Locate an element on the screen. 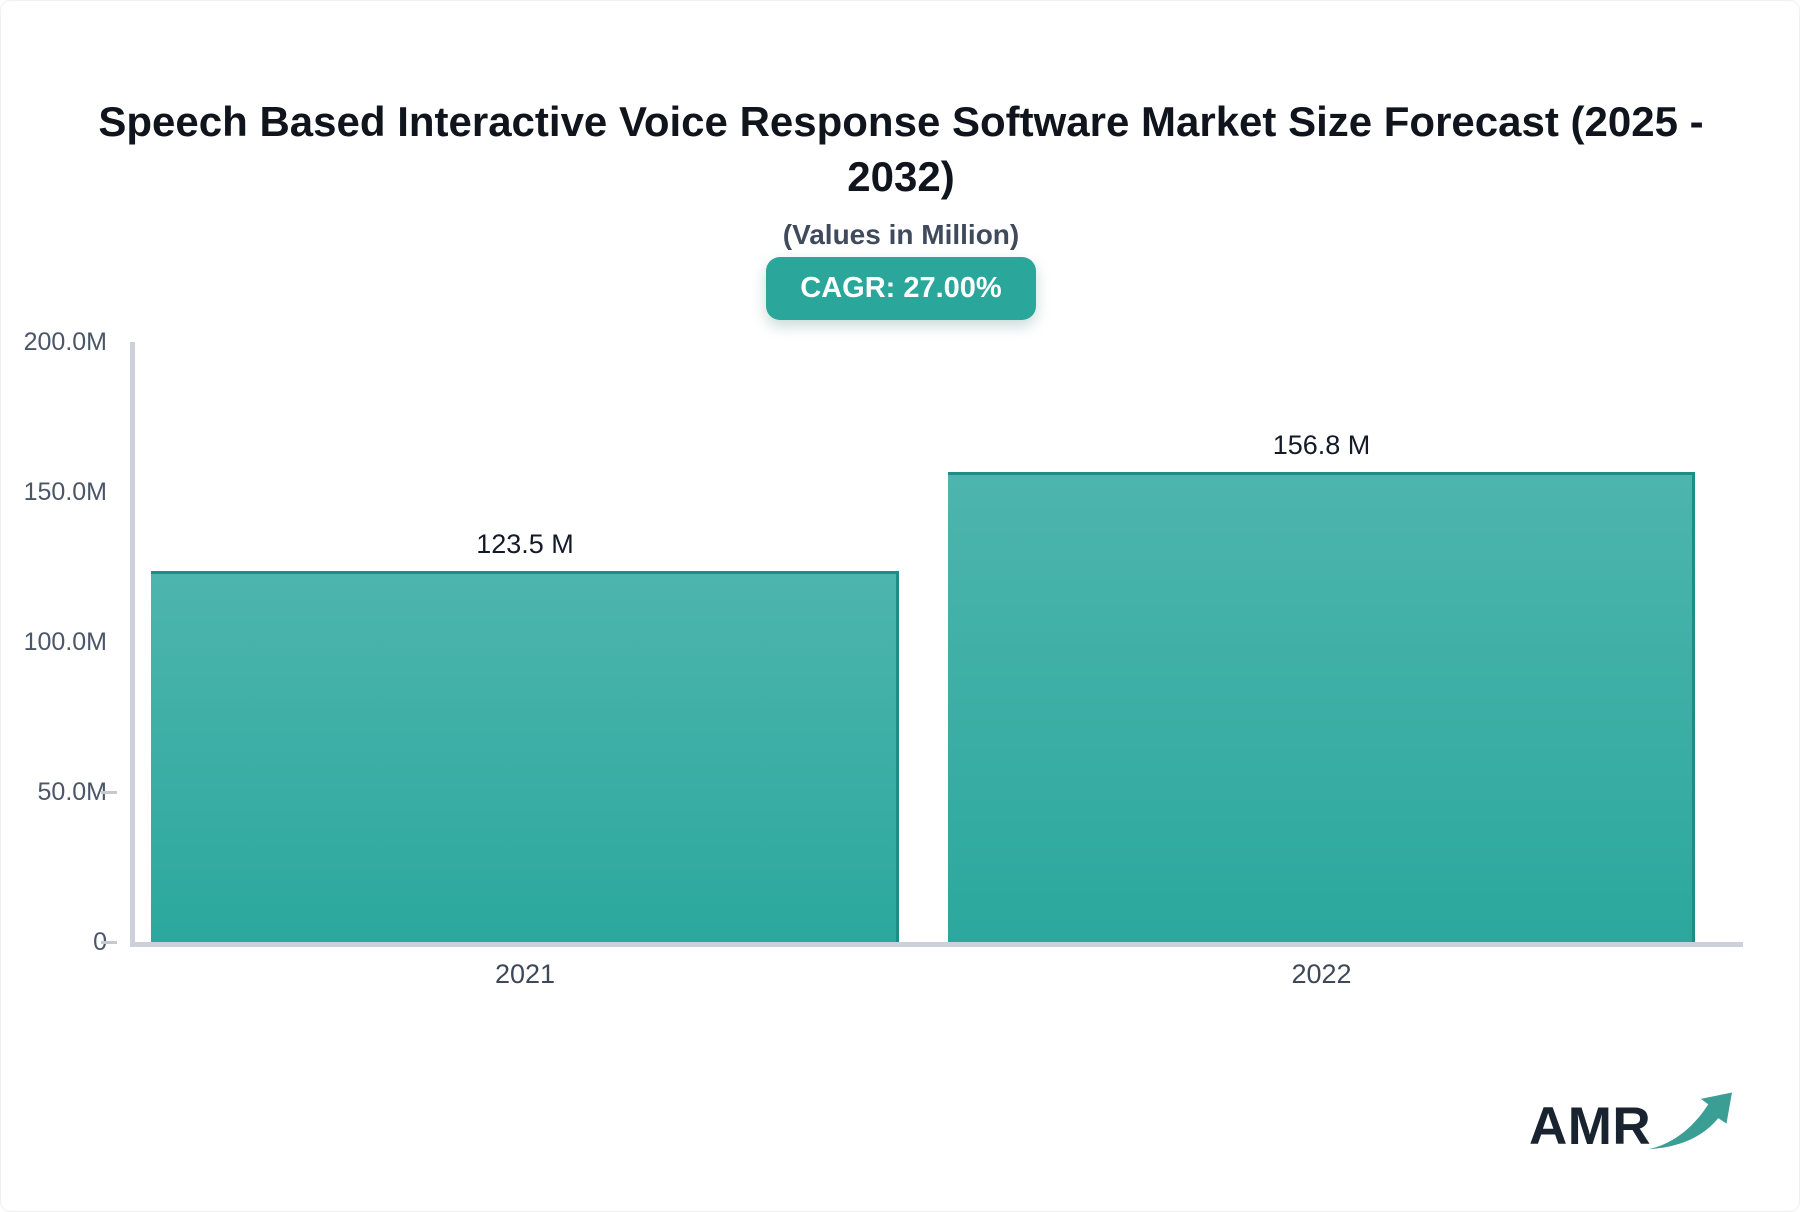 This screenshot has width=1800, height=1212. amr-logo-text: AMR is located at coordinates (1590, 1126).